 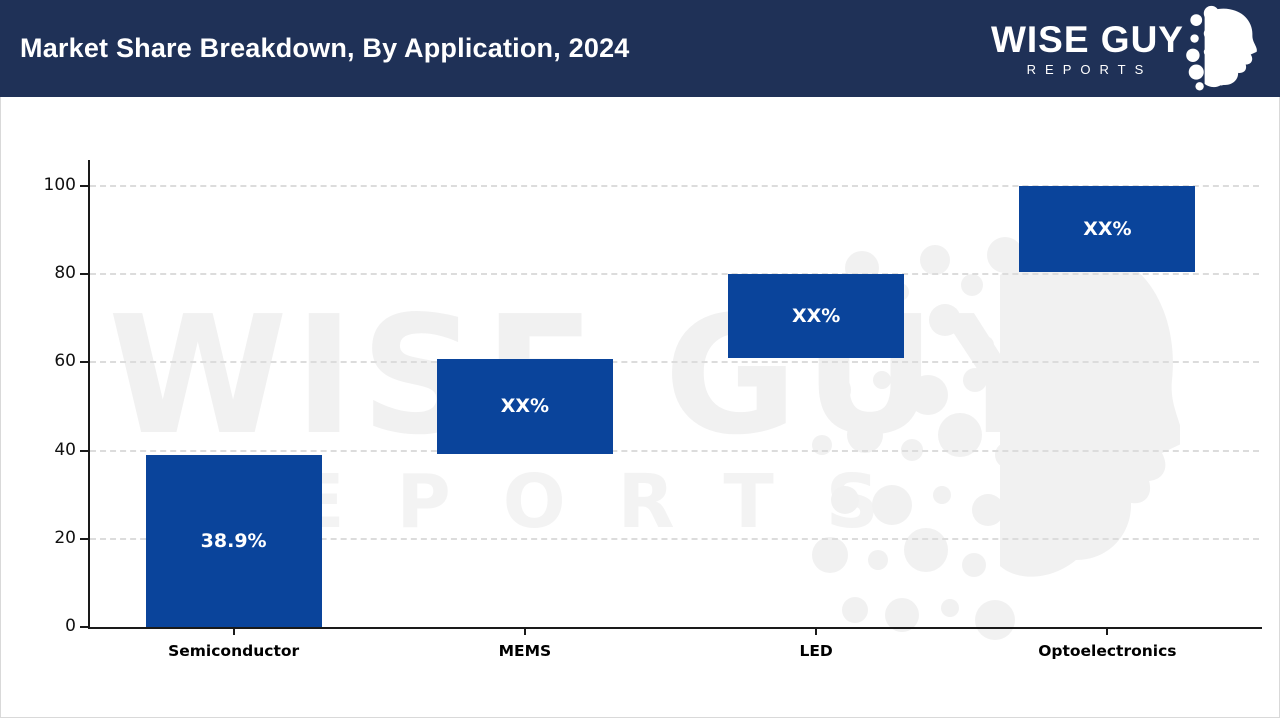 I want to click on category-label-semiconductor: Semiconductor, so click(x=234, y=651).